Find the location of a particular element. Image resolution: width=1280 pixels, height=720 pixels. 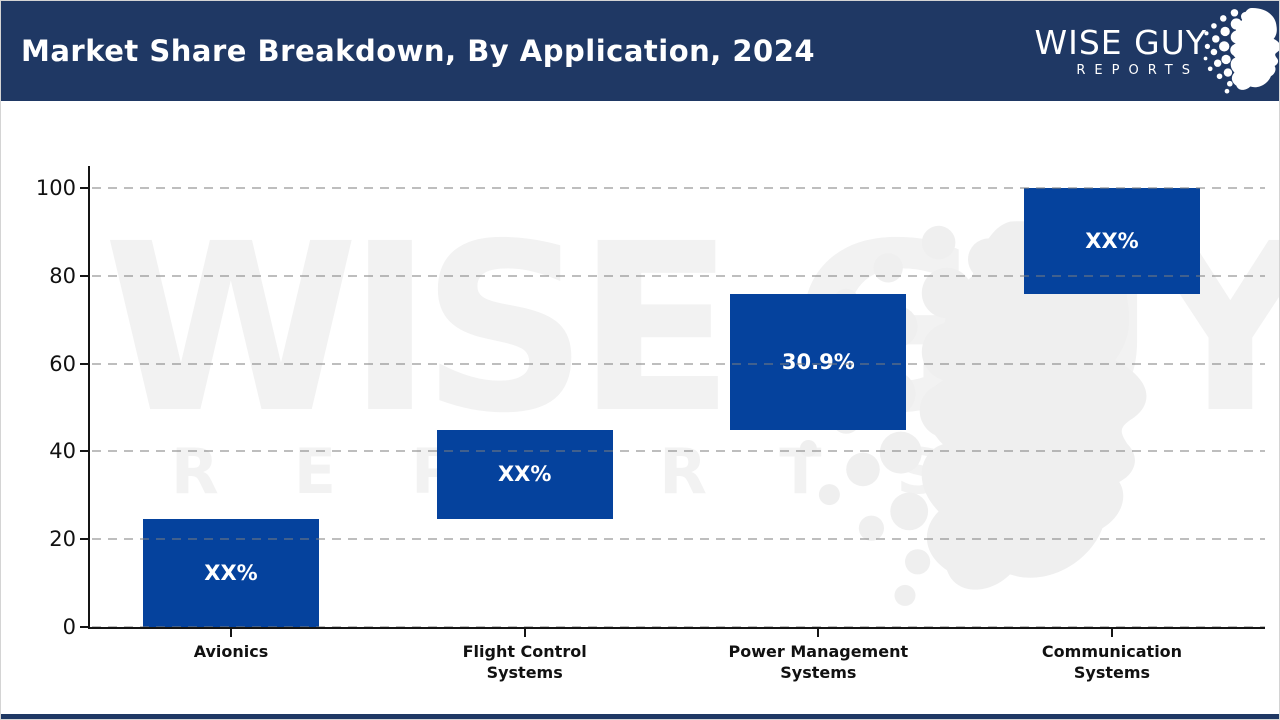

bar-segment: 30.9% is located at coordinates (818, 362).